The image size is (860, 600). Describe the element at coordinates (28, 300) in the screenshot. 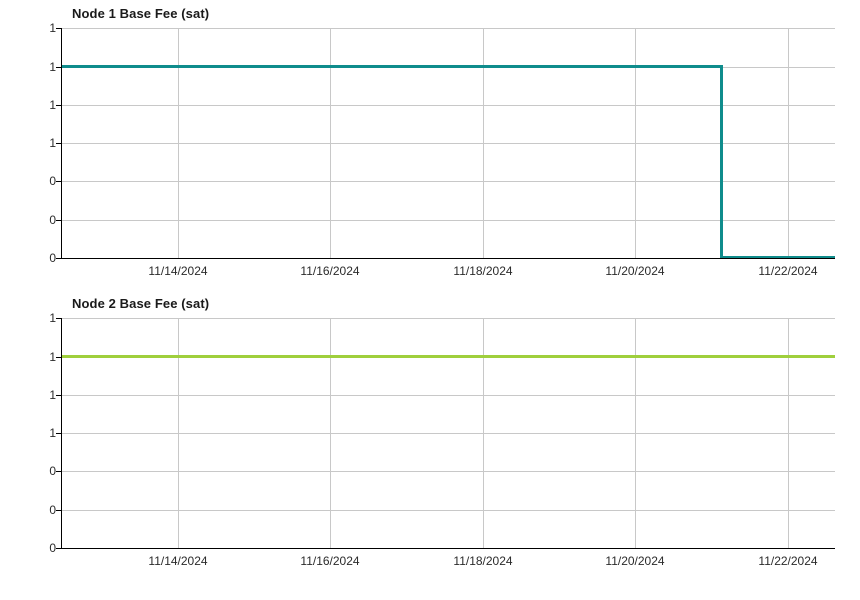

I see `y-tick-group-node-2: 1 1 1 1 0 0 0` at that location.